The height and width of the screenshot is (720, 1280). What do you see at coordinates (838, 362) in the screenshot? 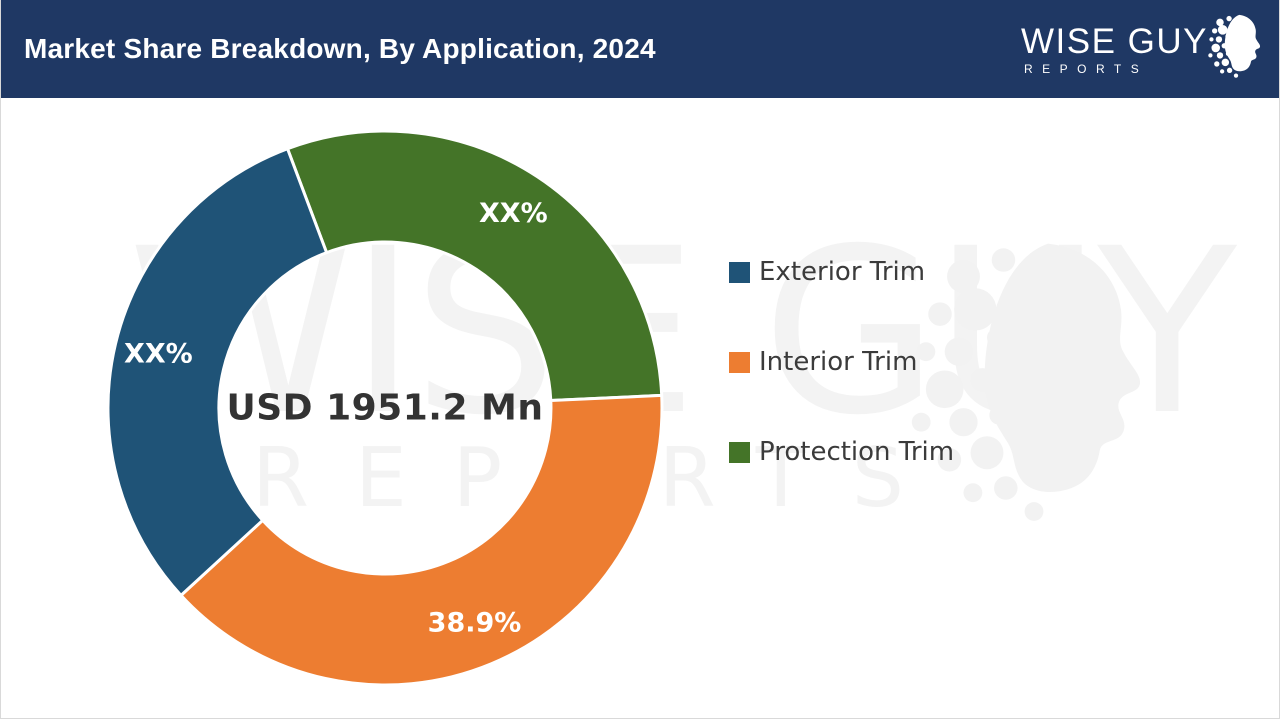
I see `legend-label: Interior Trim` at bounding box center [838, 362].